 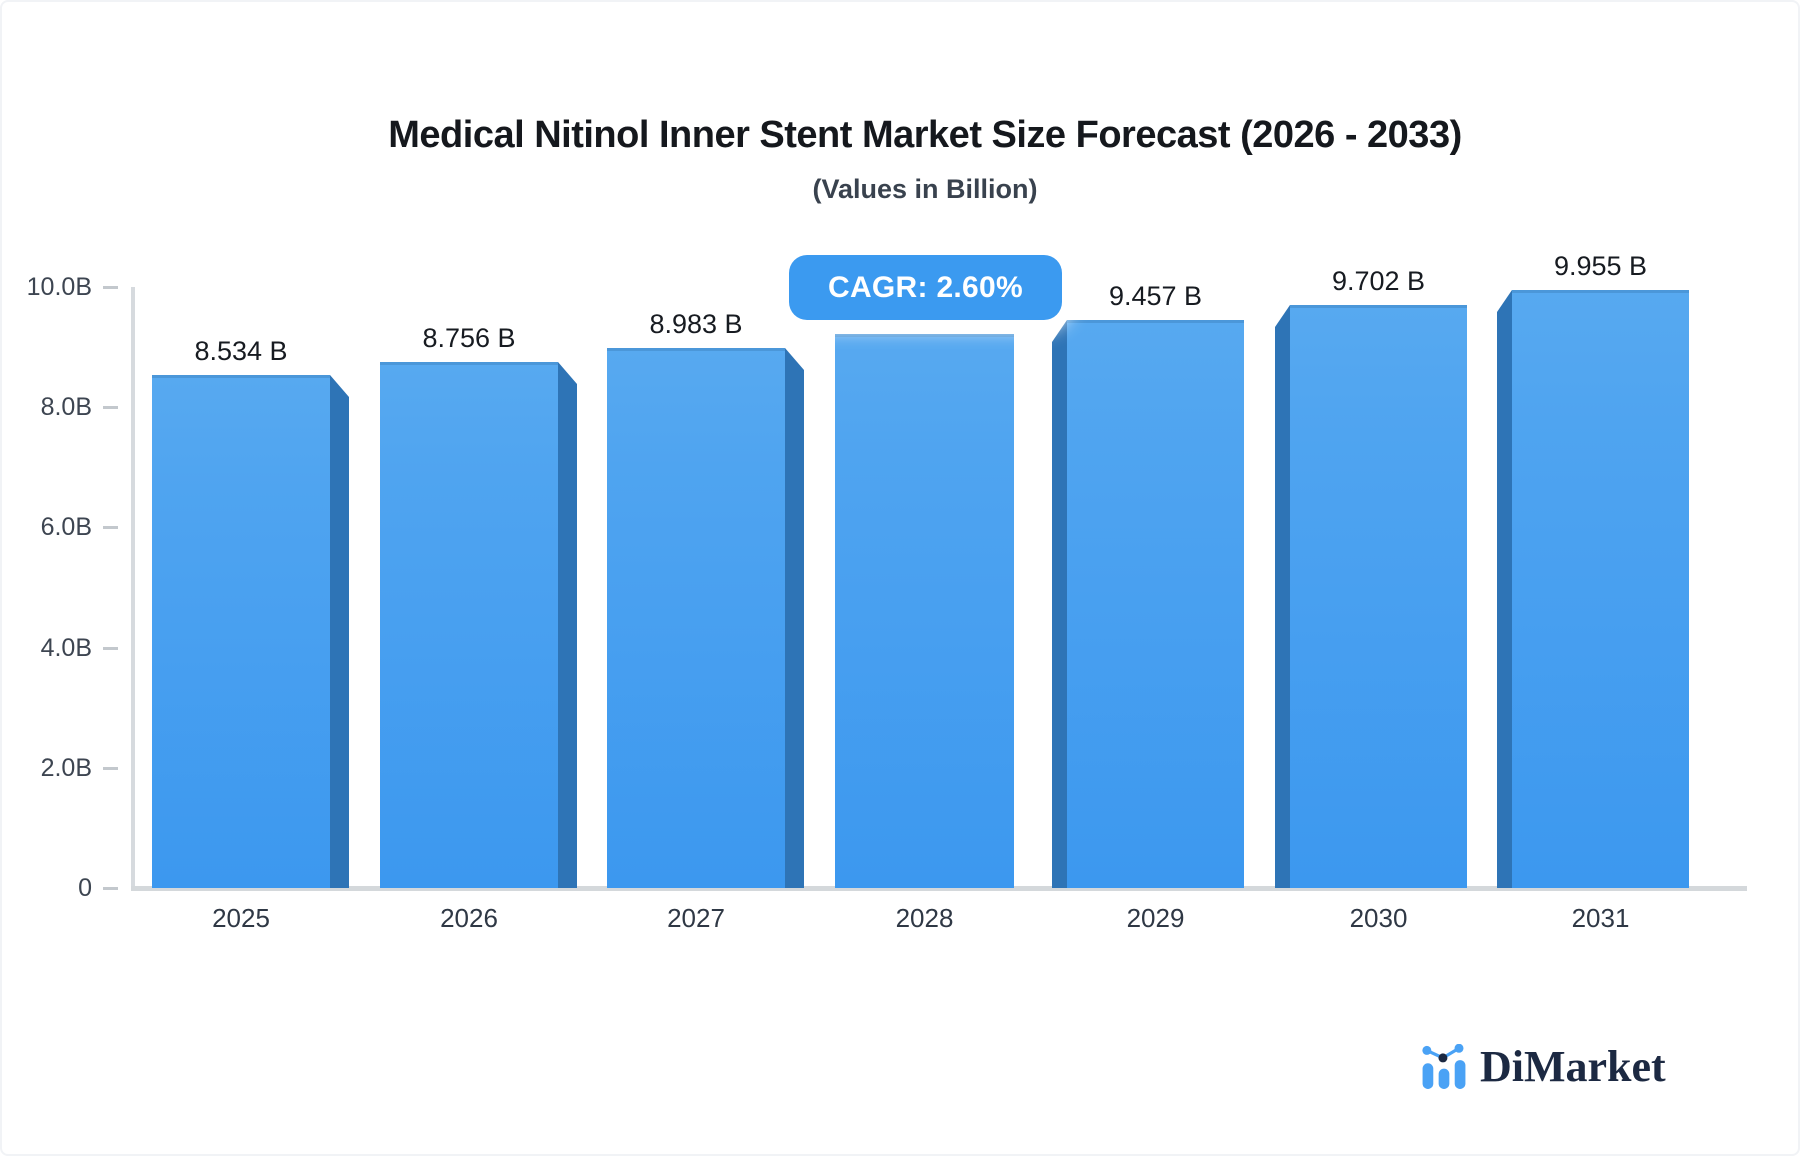 I want to click on bar-chart-logo-icon, so click(x=1444, y=1066).